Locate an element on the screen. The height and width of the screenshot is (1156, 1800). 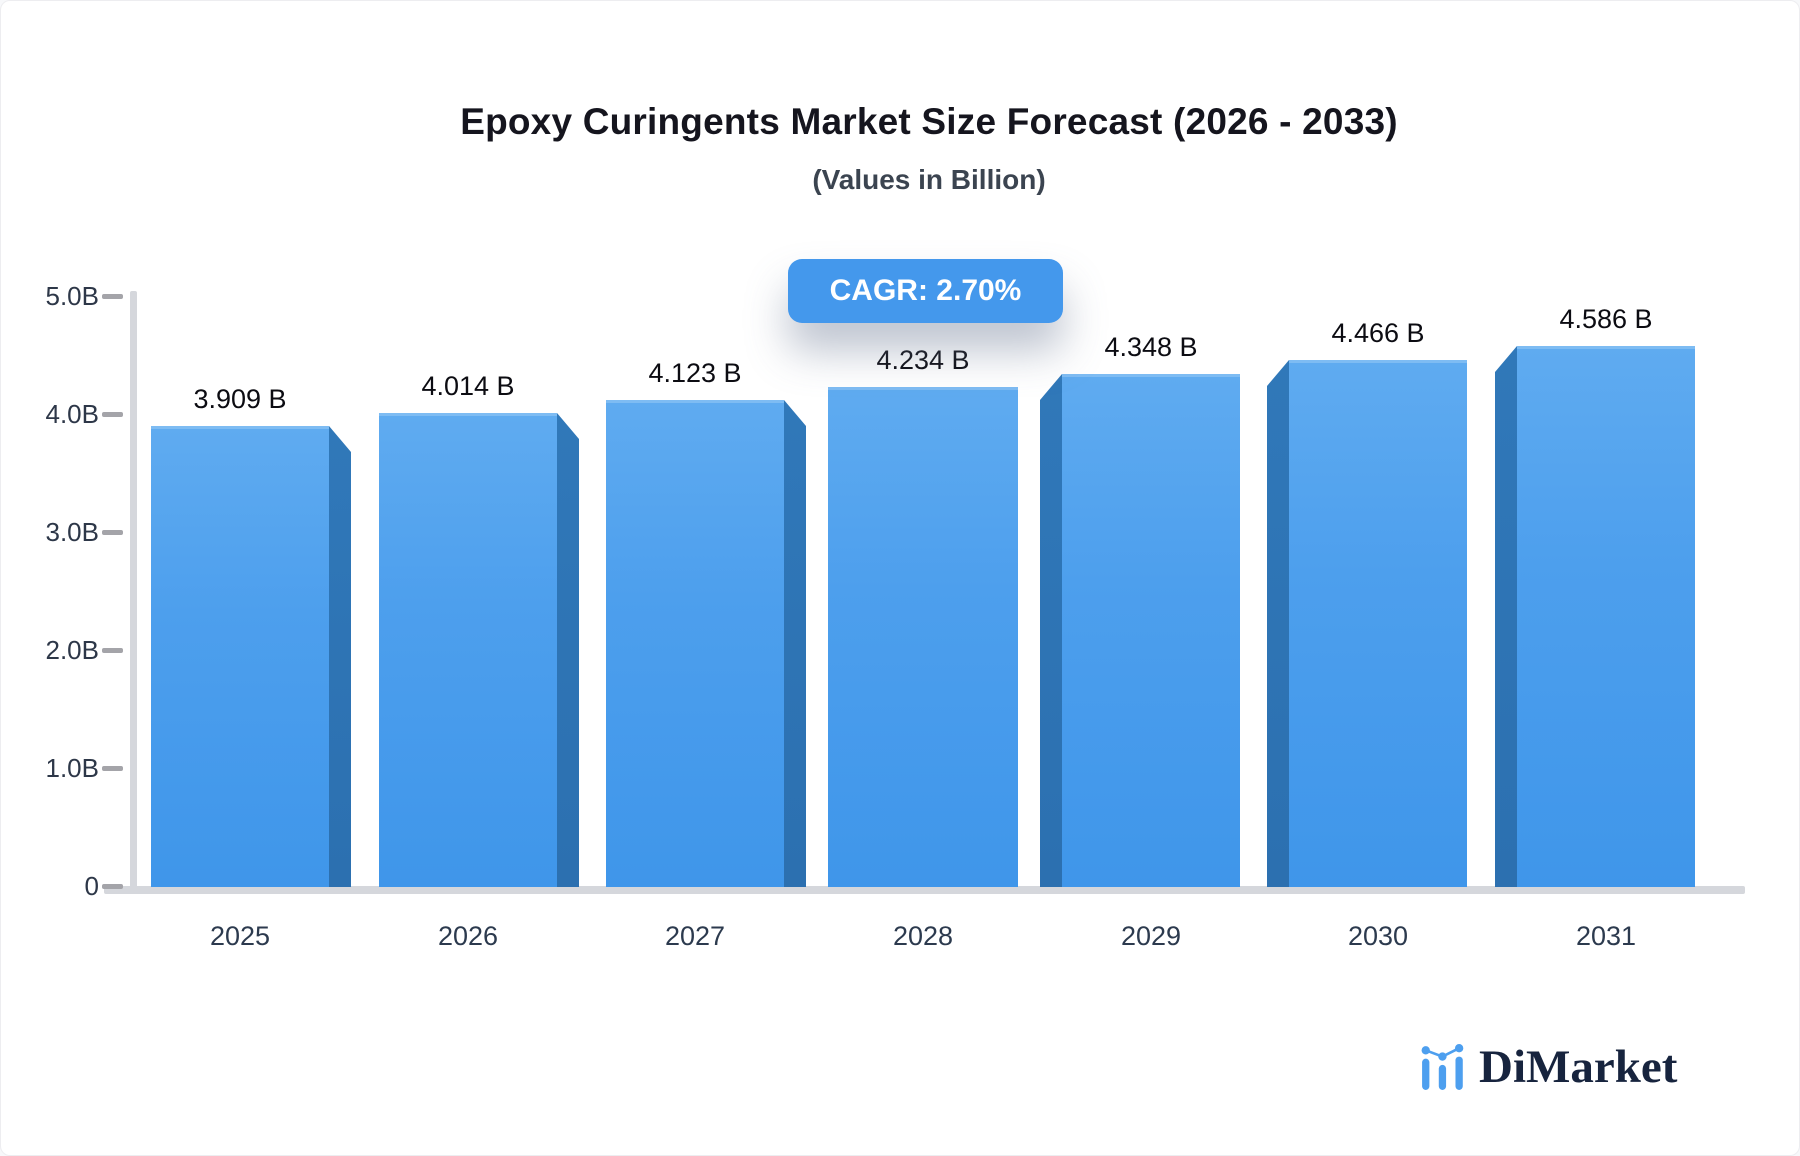
x-axis-label: 2030 is located at coordinates (1378, 936).